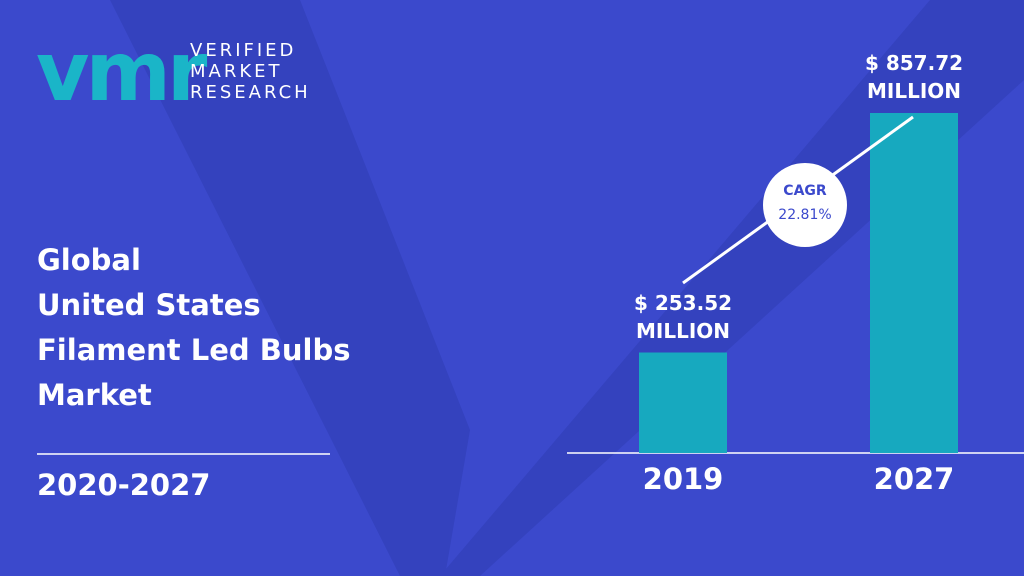 The height and width of the screenshot is (576, 1024). I want to click on period: 2020-2027, so click(124, 485).